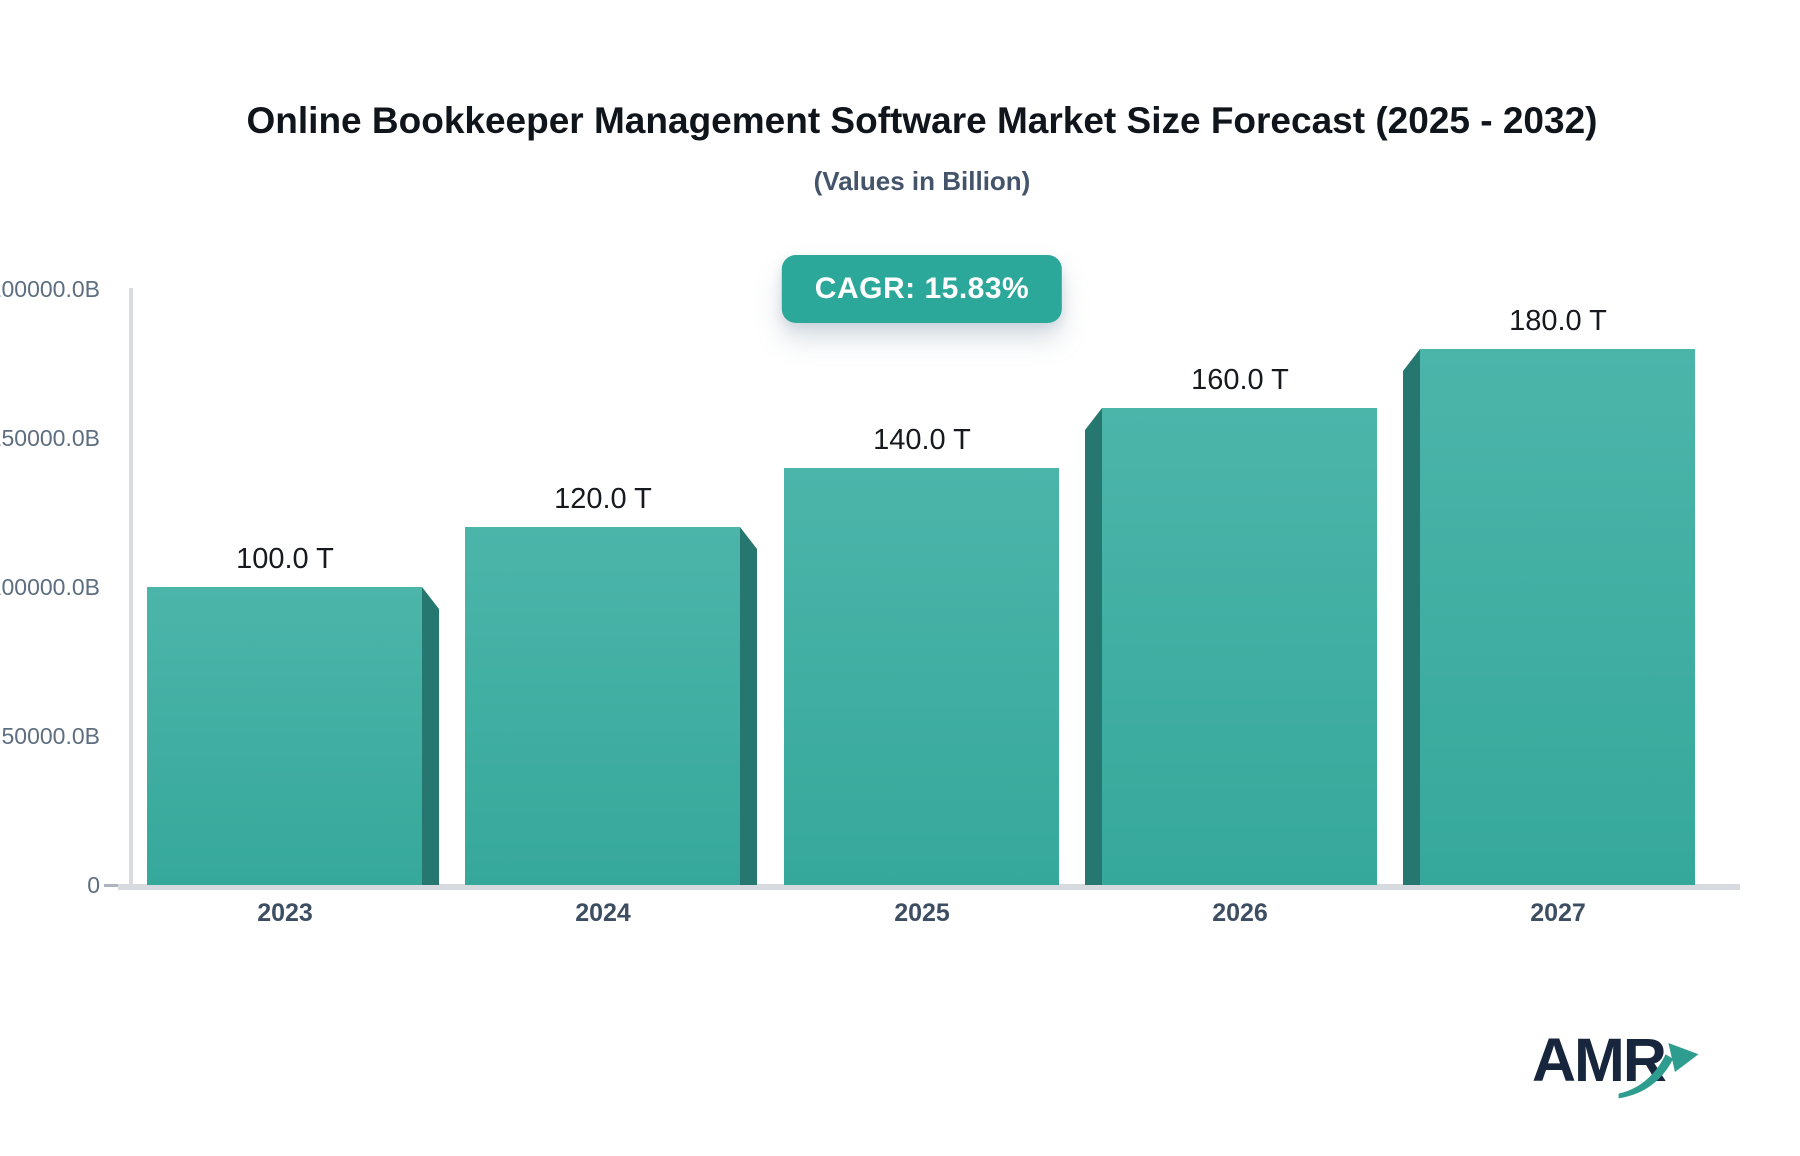  Describe the element at coordinates (1240, 913) in the screenshot. I see `x-axis-label: 2026` at that location.